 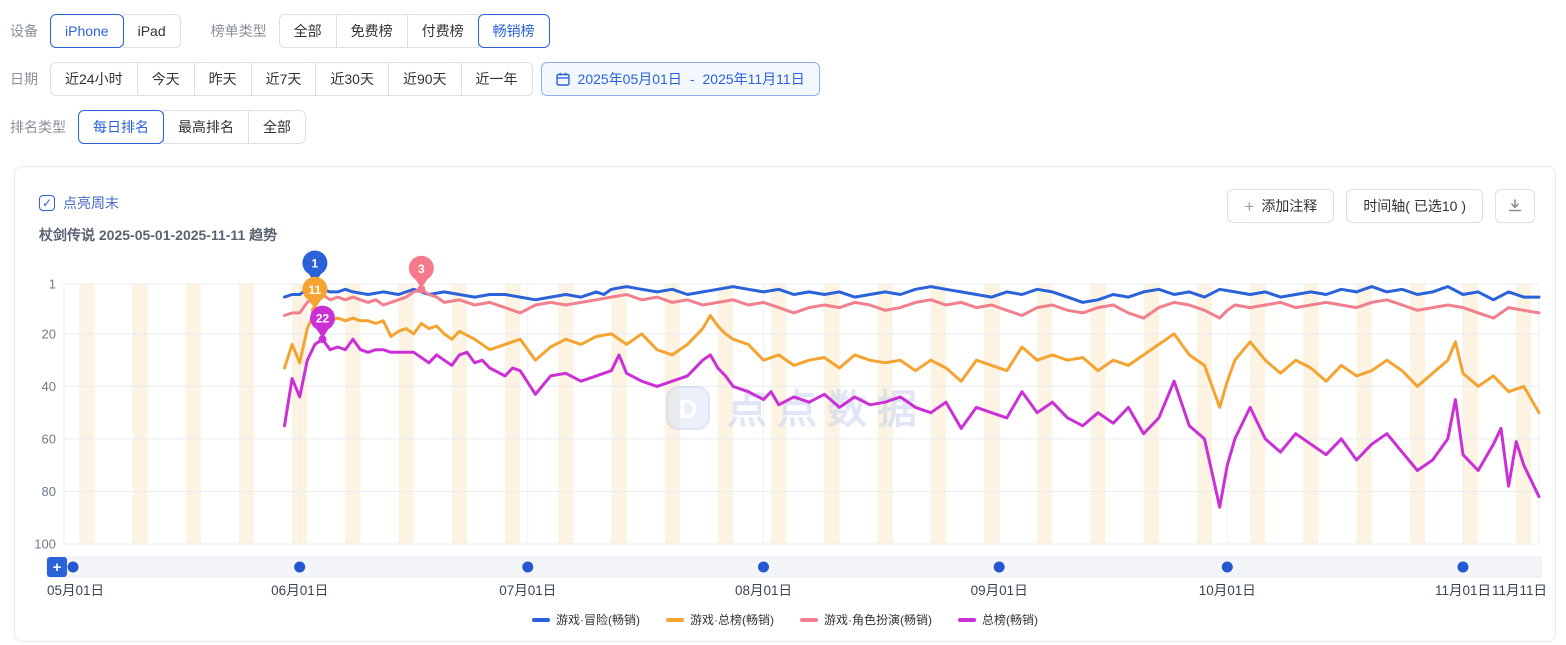 I want to click on date-option-1: 近24小时, so click(x=94, y=79).